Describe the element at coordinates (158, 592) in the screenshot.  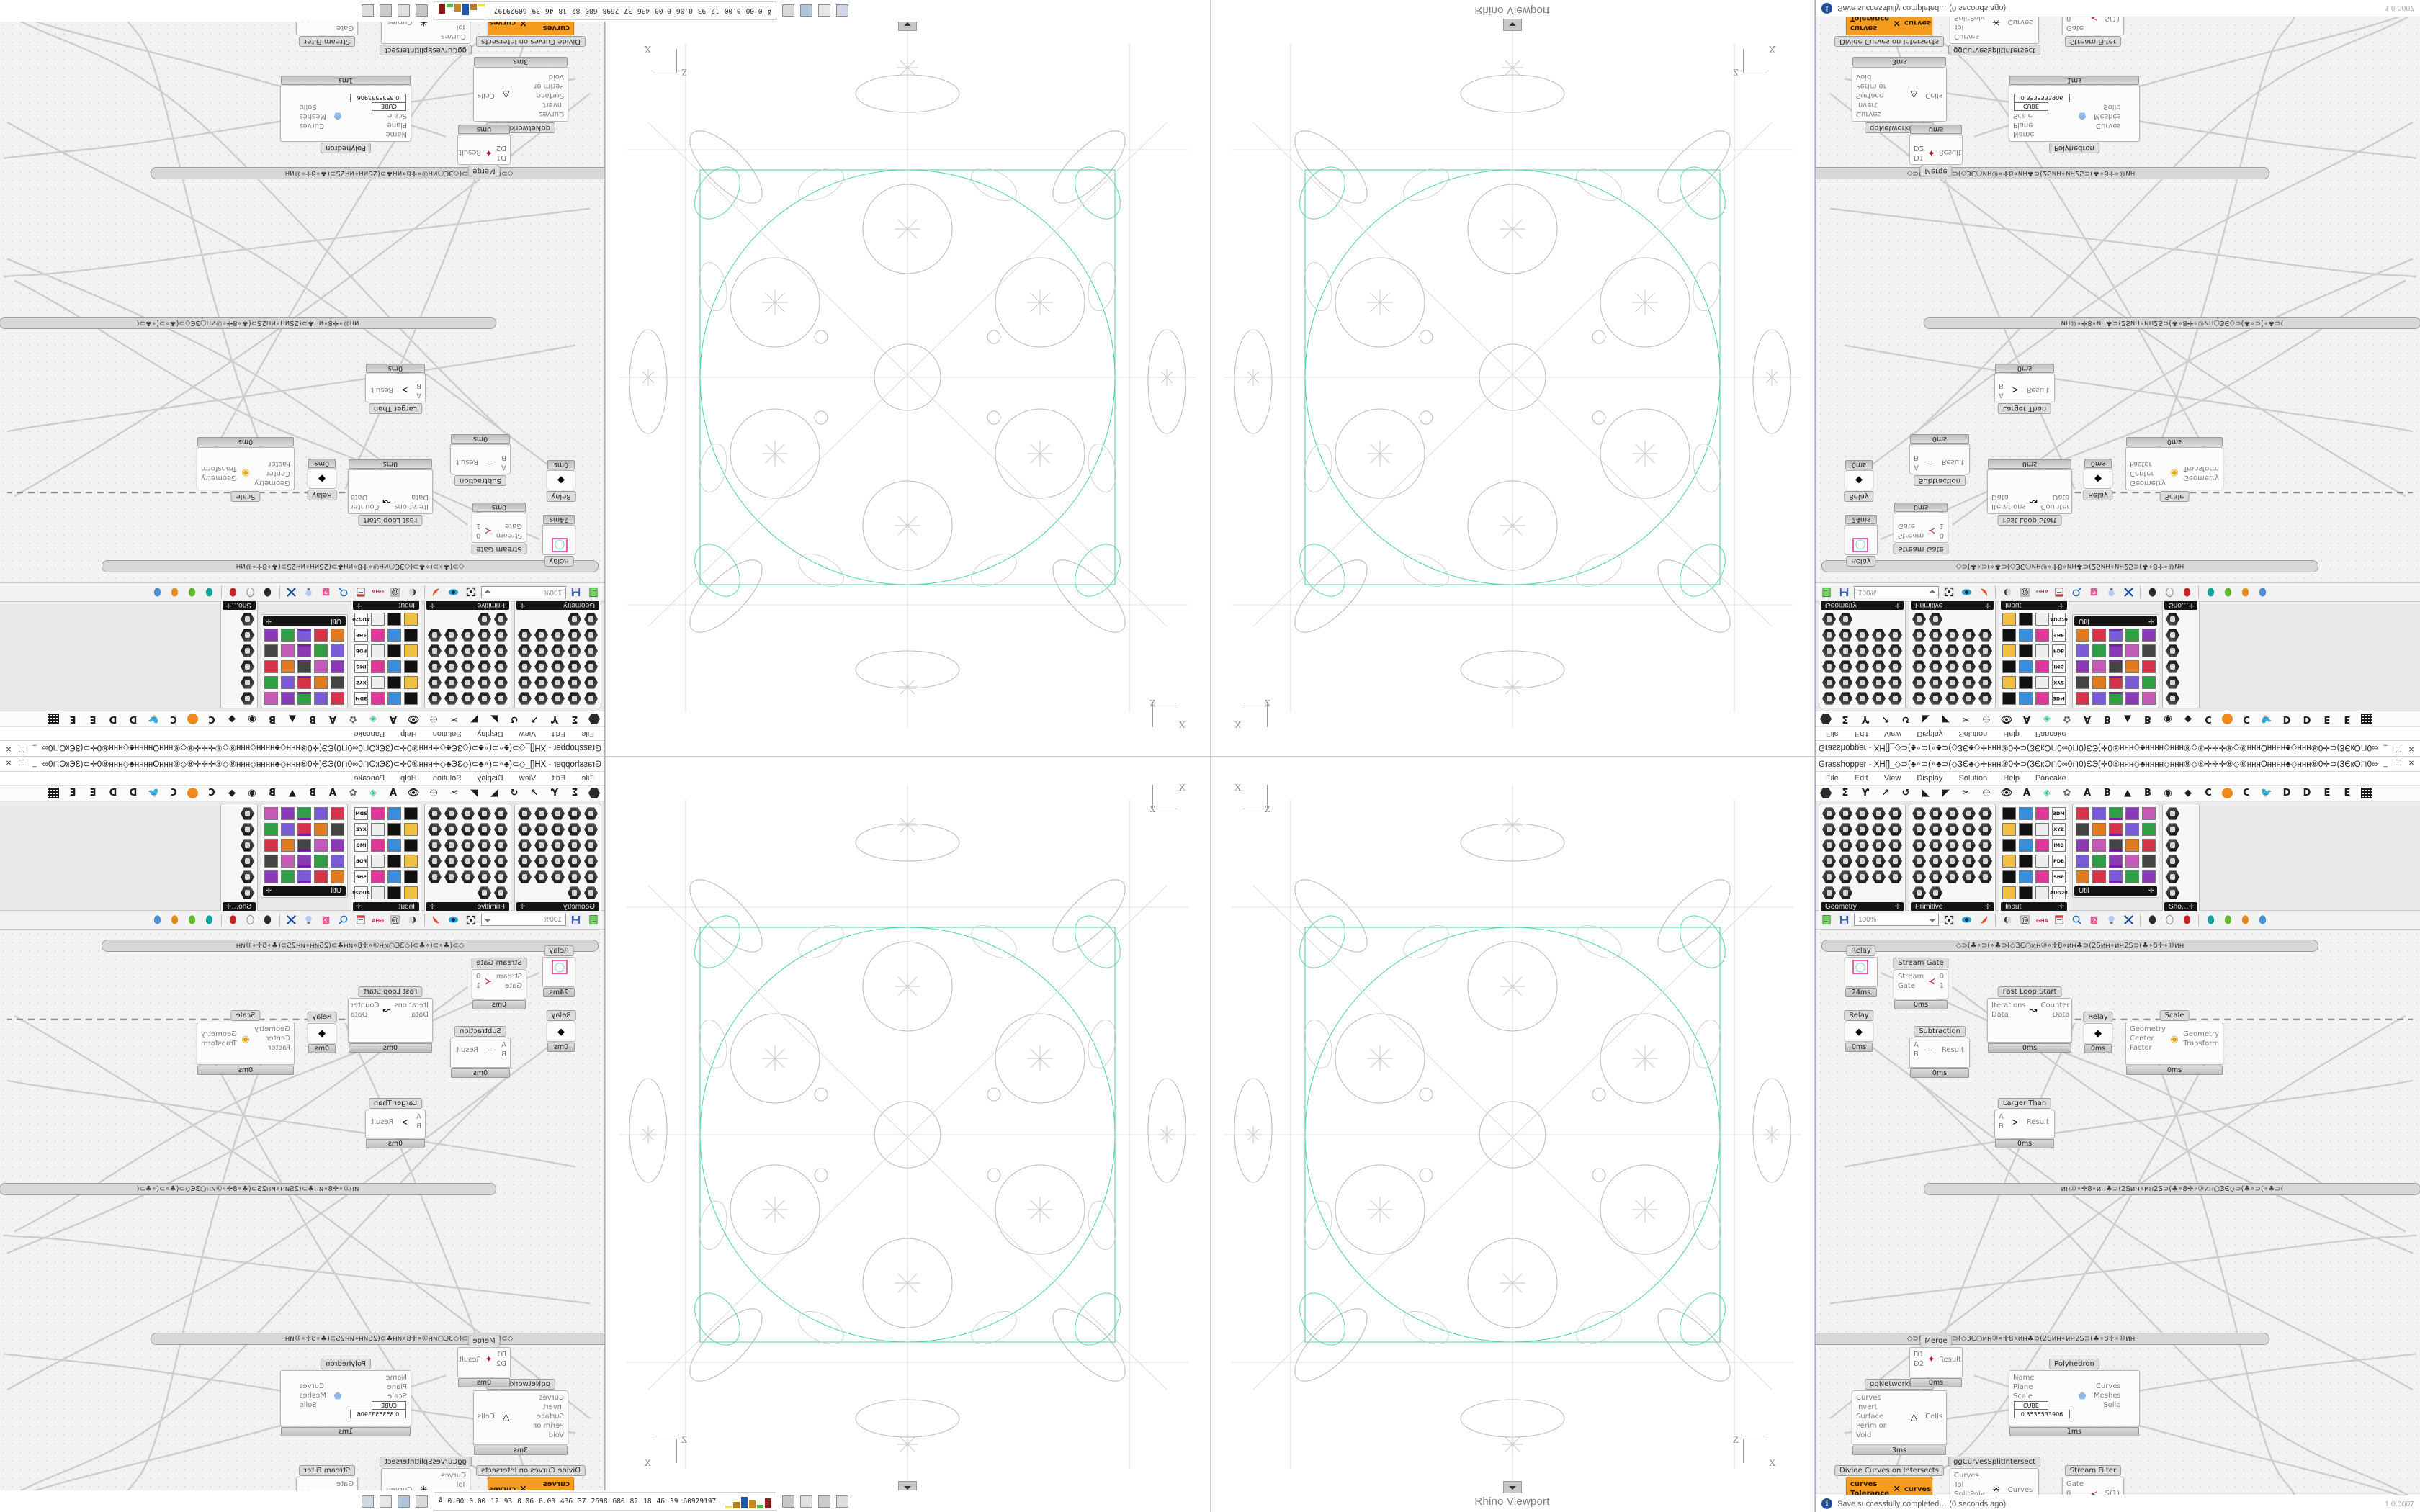
I see `gem-blue-icon` at that location.